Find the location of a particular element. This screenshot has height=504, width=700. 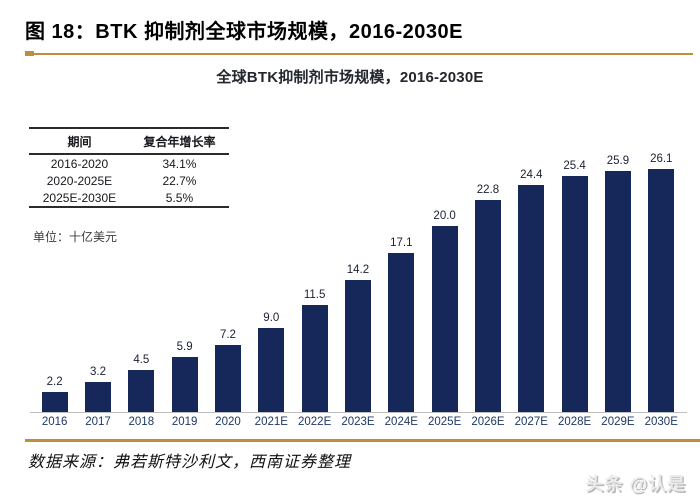

x-axis-tick-label: 2030E is located at coordinates (661, 422).